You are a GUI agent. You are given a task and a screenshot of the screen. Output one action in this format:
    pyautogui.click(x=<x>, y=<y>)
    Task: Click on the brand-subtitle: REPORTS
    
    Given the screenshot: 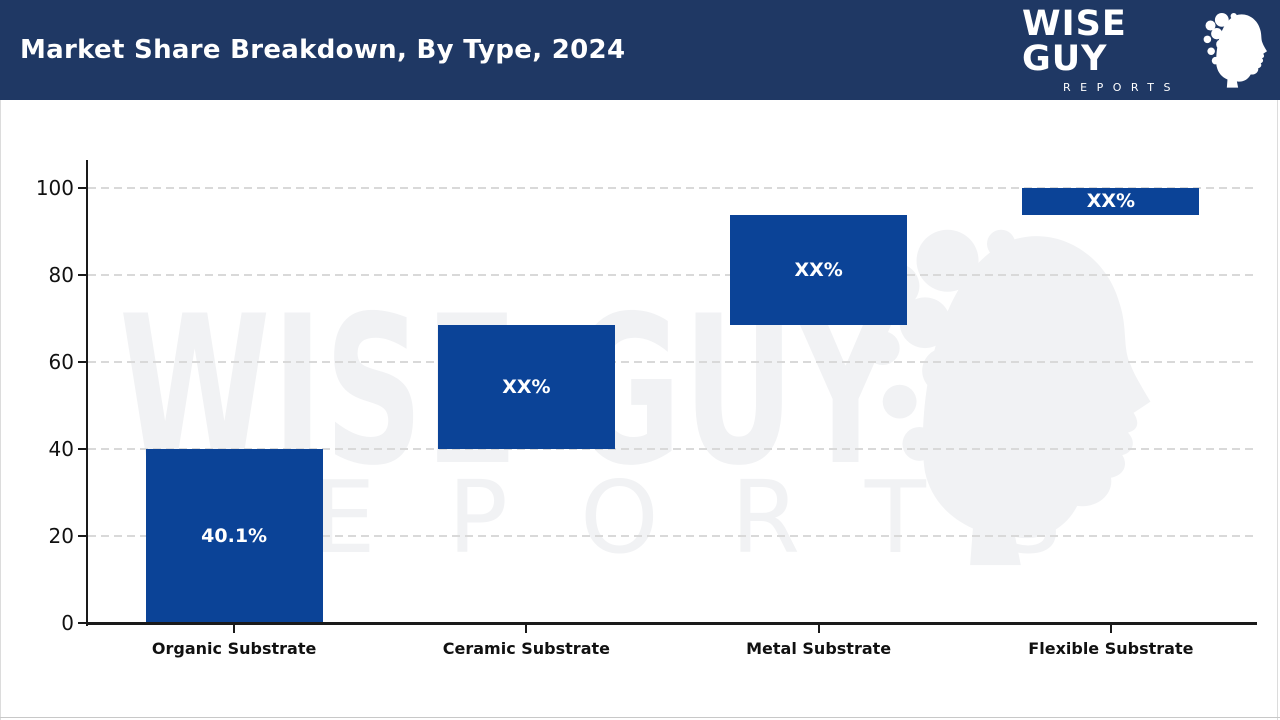 What is the action you would take?
    pyautogui.click(x=1121, y=87)
    